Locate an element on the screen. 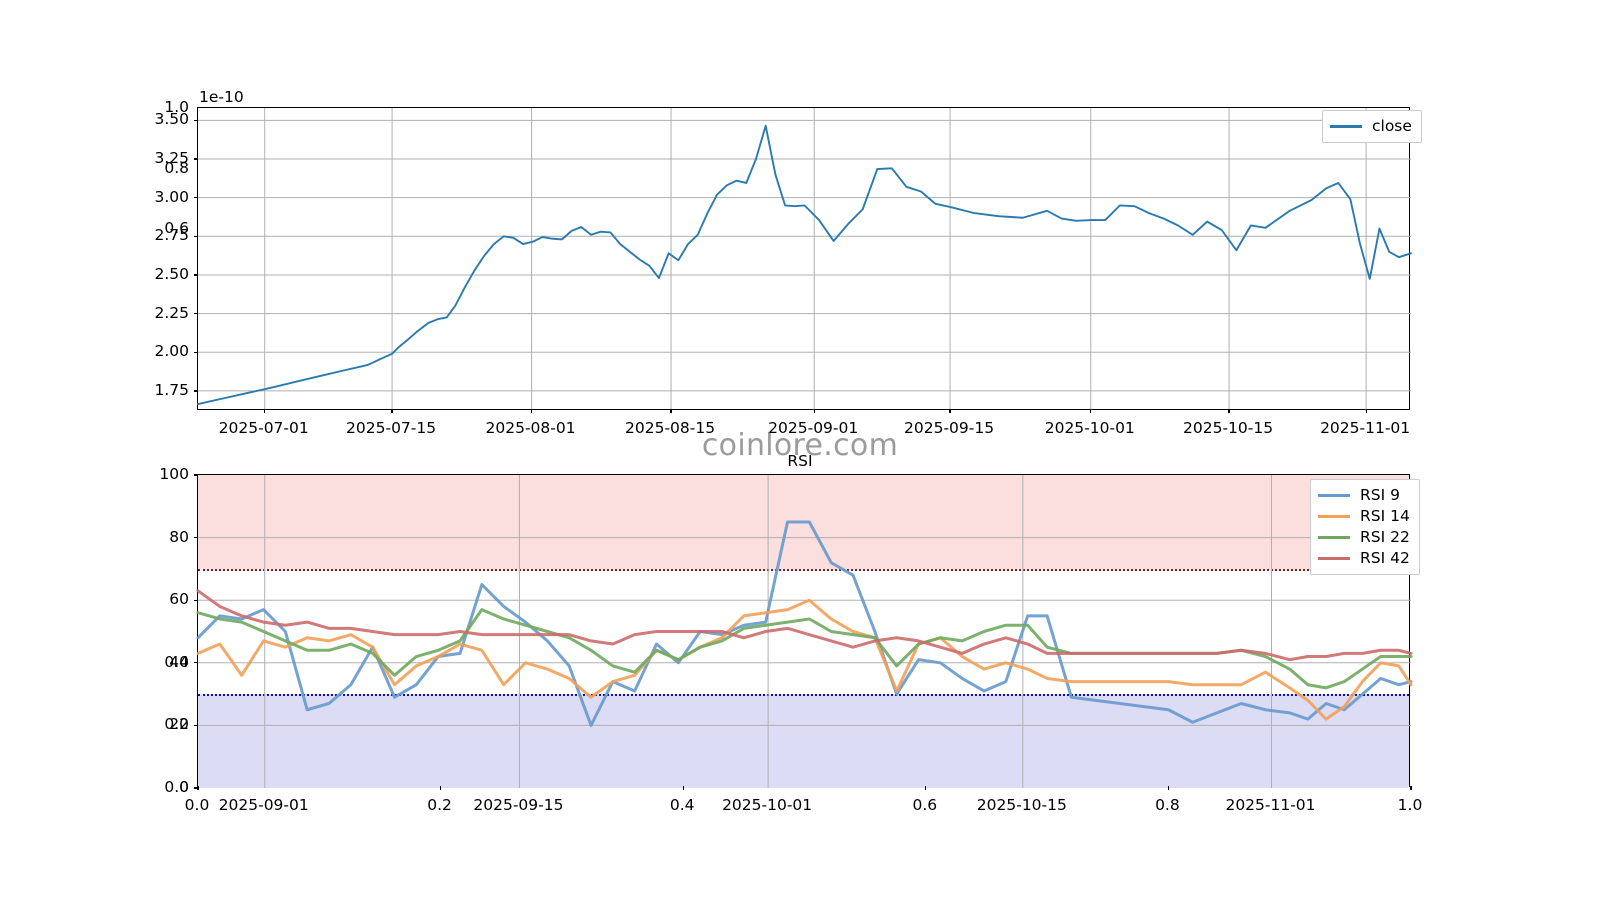 The height and width of the screenshot is (900, 1600). rsi-x-overlay-tick-label: 0.0 is located at coordinates (197, 805).